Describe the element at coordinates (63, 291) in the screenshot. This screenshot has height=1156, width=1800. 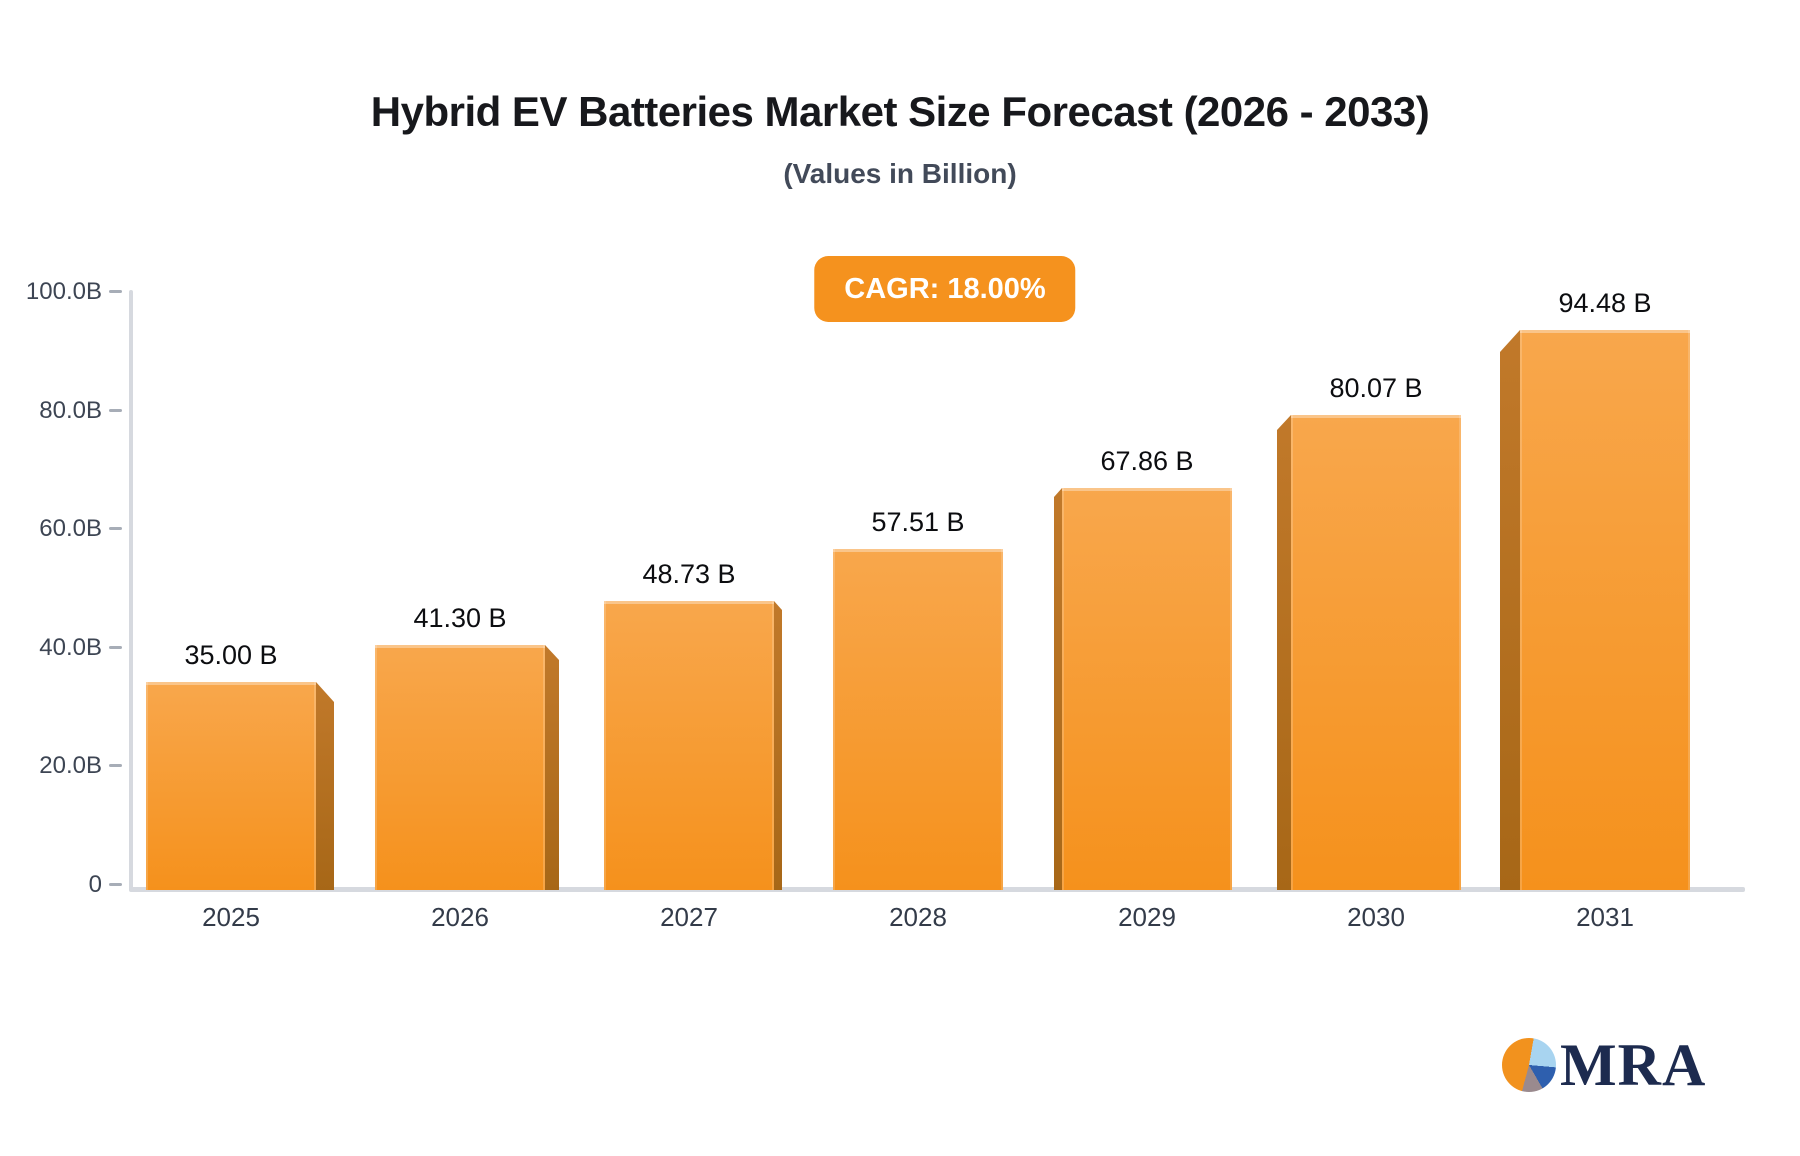
I see `y-tick-label: 100.0B` at that location.